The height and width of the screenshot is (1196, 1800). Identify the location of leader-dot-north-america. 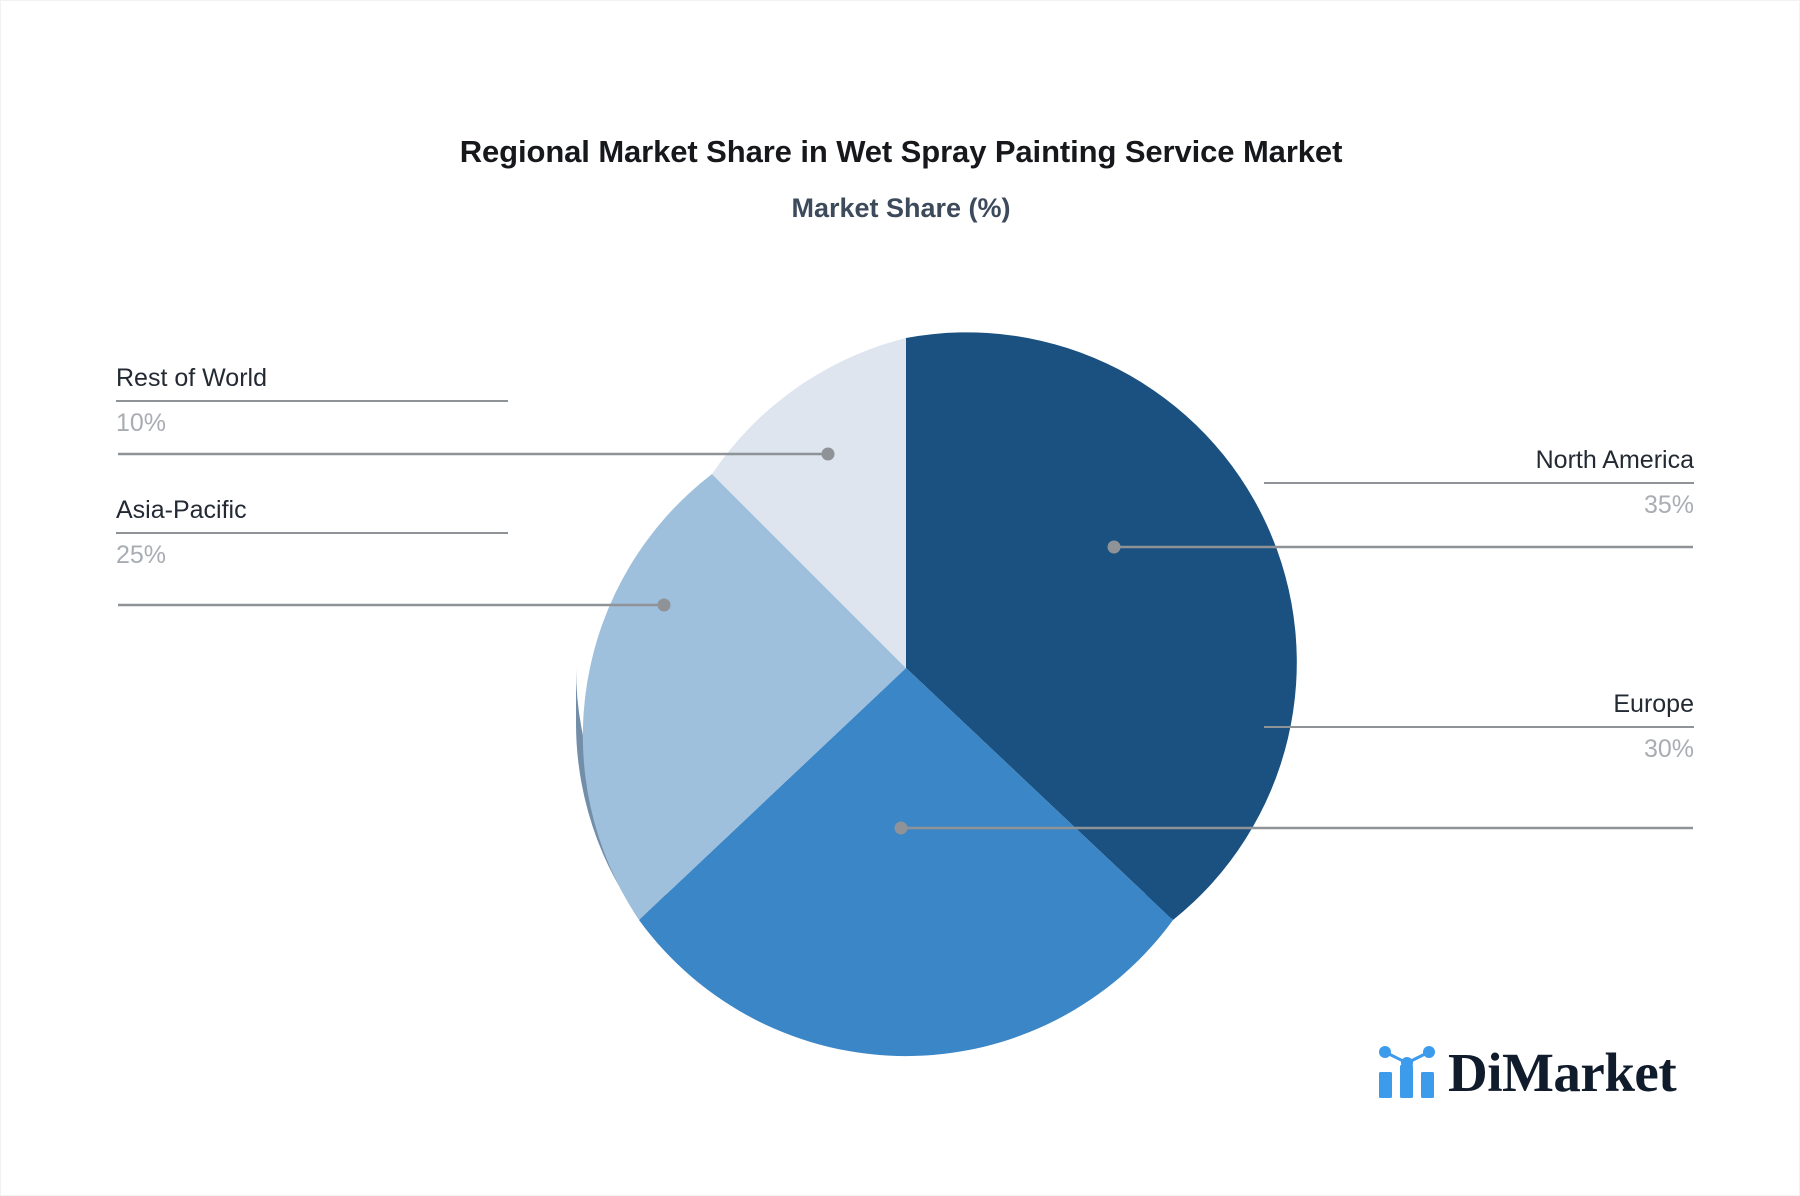
(1114, 547).